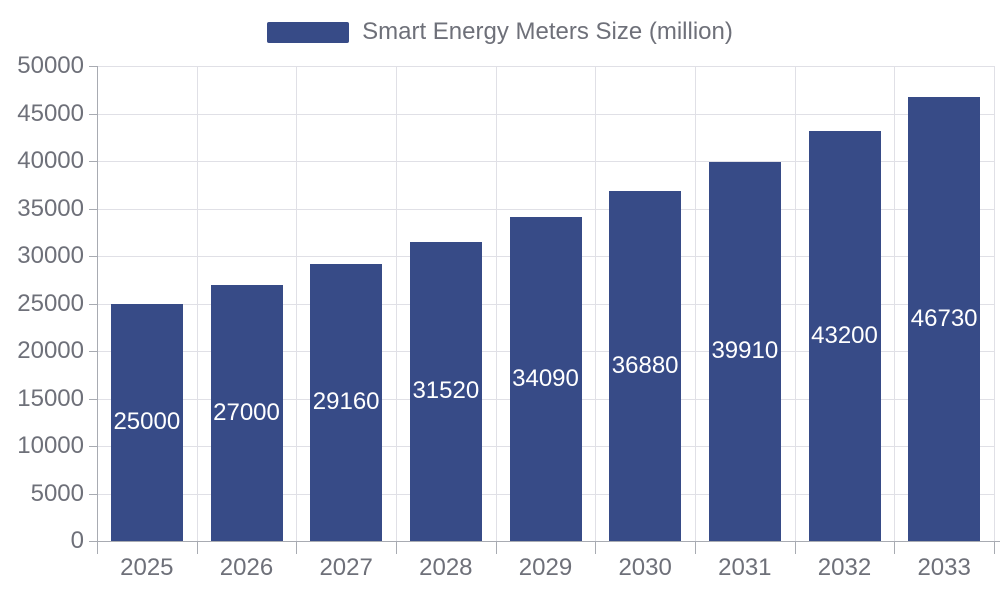  Describe the element at coordinates (50, 445) in the screenshot. I see `y-axis-label: 10000` at that location.